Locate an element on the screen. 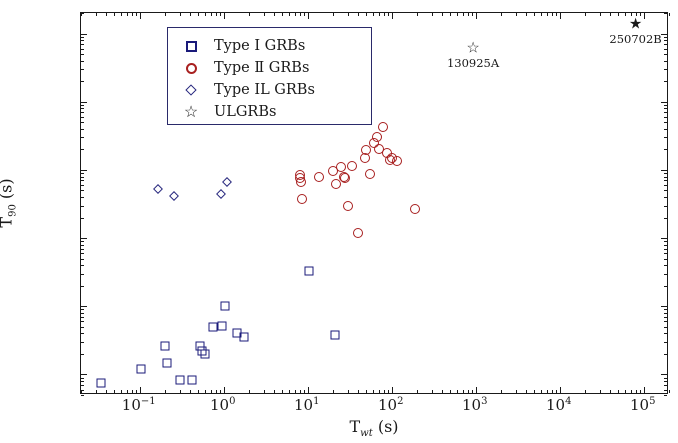  legend-marker-diamond is located at coordinates (191, 90).